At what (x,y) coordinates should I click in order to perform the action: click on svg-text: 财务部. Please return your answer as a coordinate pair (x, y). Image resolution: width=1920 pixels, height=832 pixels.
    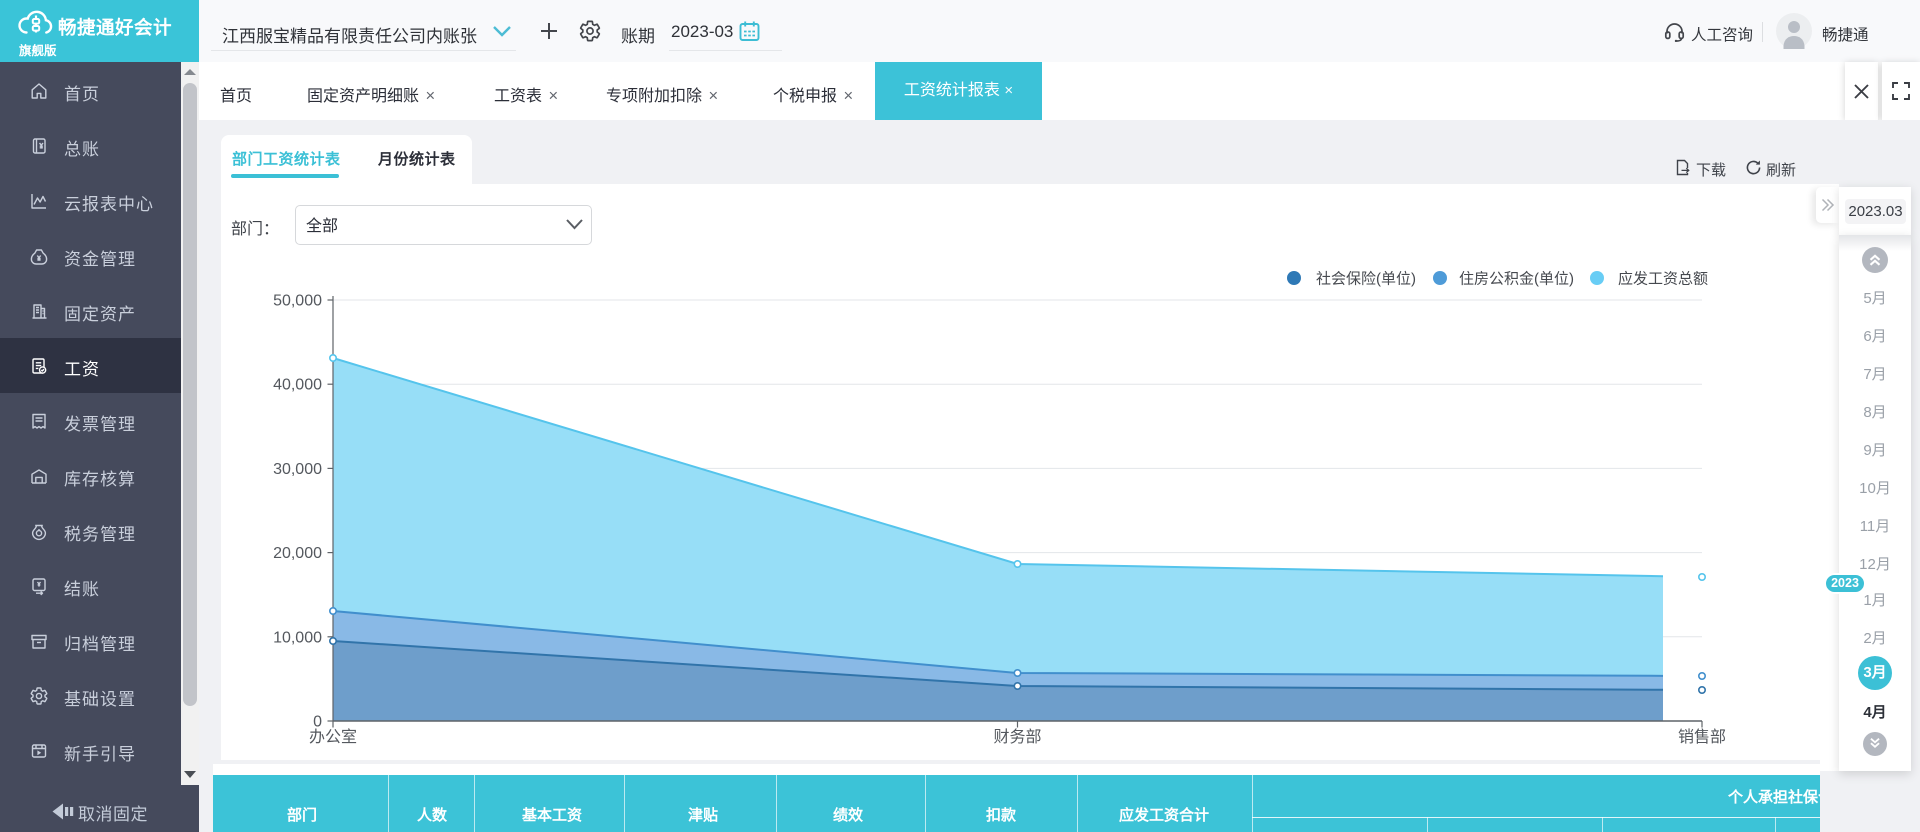
    Looking at the image, I should click on (1017, 737).